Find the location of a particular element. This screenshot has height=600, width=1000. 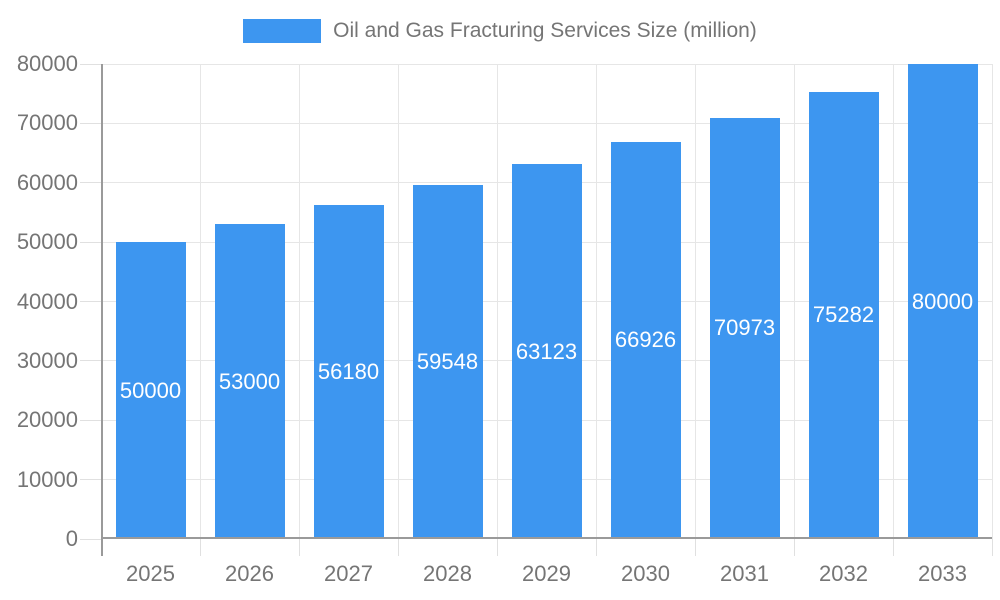

bar-value-label: 75282 is located at coordinates (843, 315).